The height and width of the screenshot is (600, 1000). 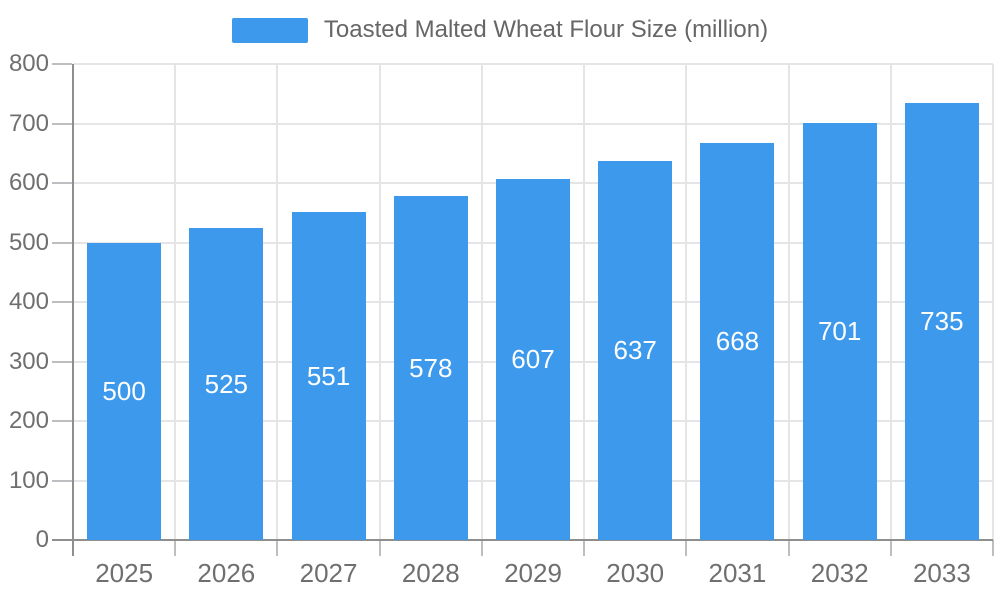 I want to click on bar-value-label: 578, so click(x=431, y=368).